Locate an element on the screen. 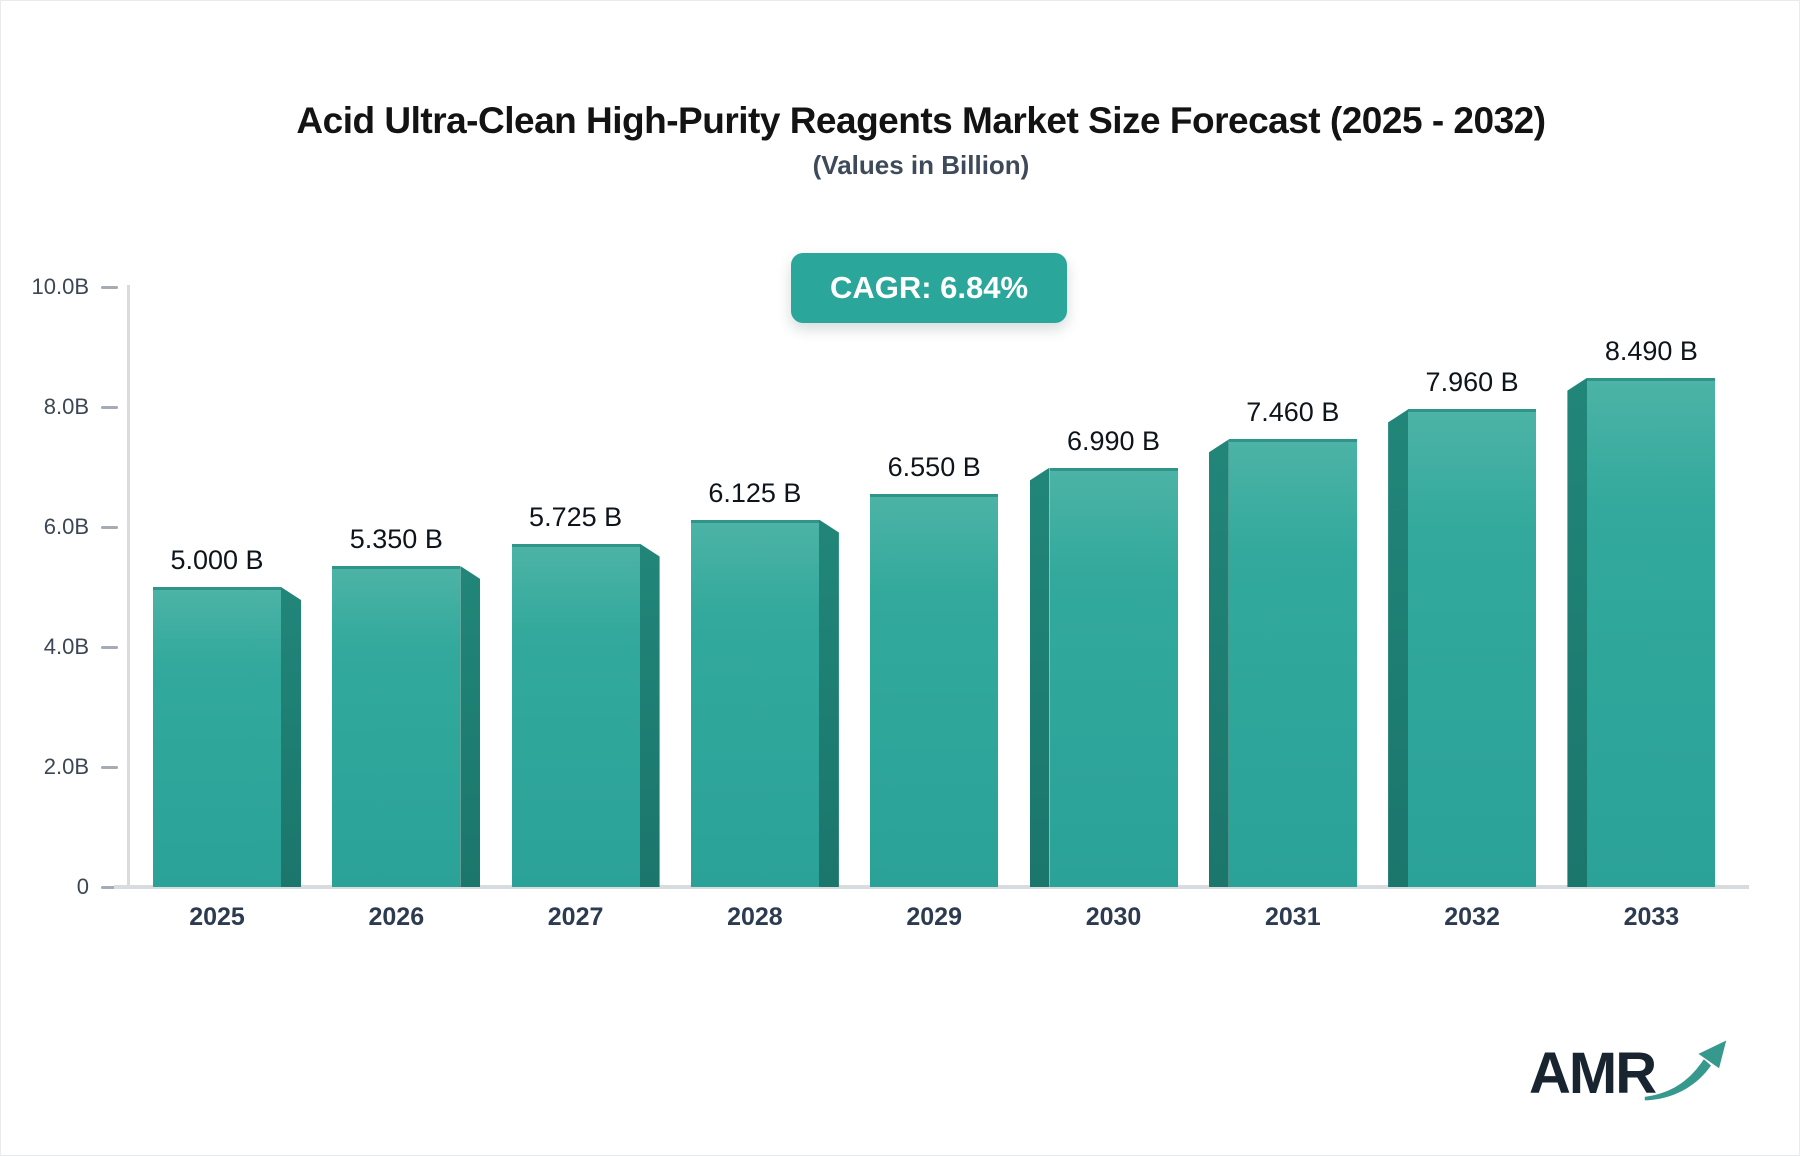 Image resolution: width=1800 pixels, height=1156 pixels. bar-value-label: 5.000 B is located at coordinates (217, 560).